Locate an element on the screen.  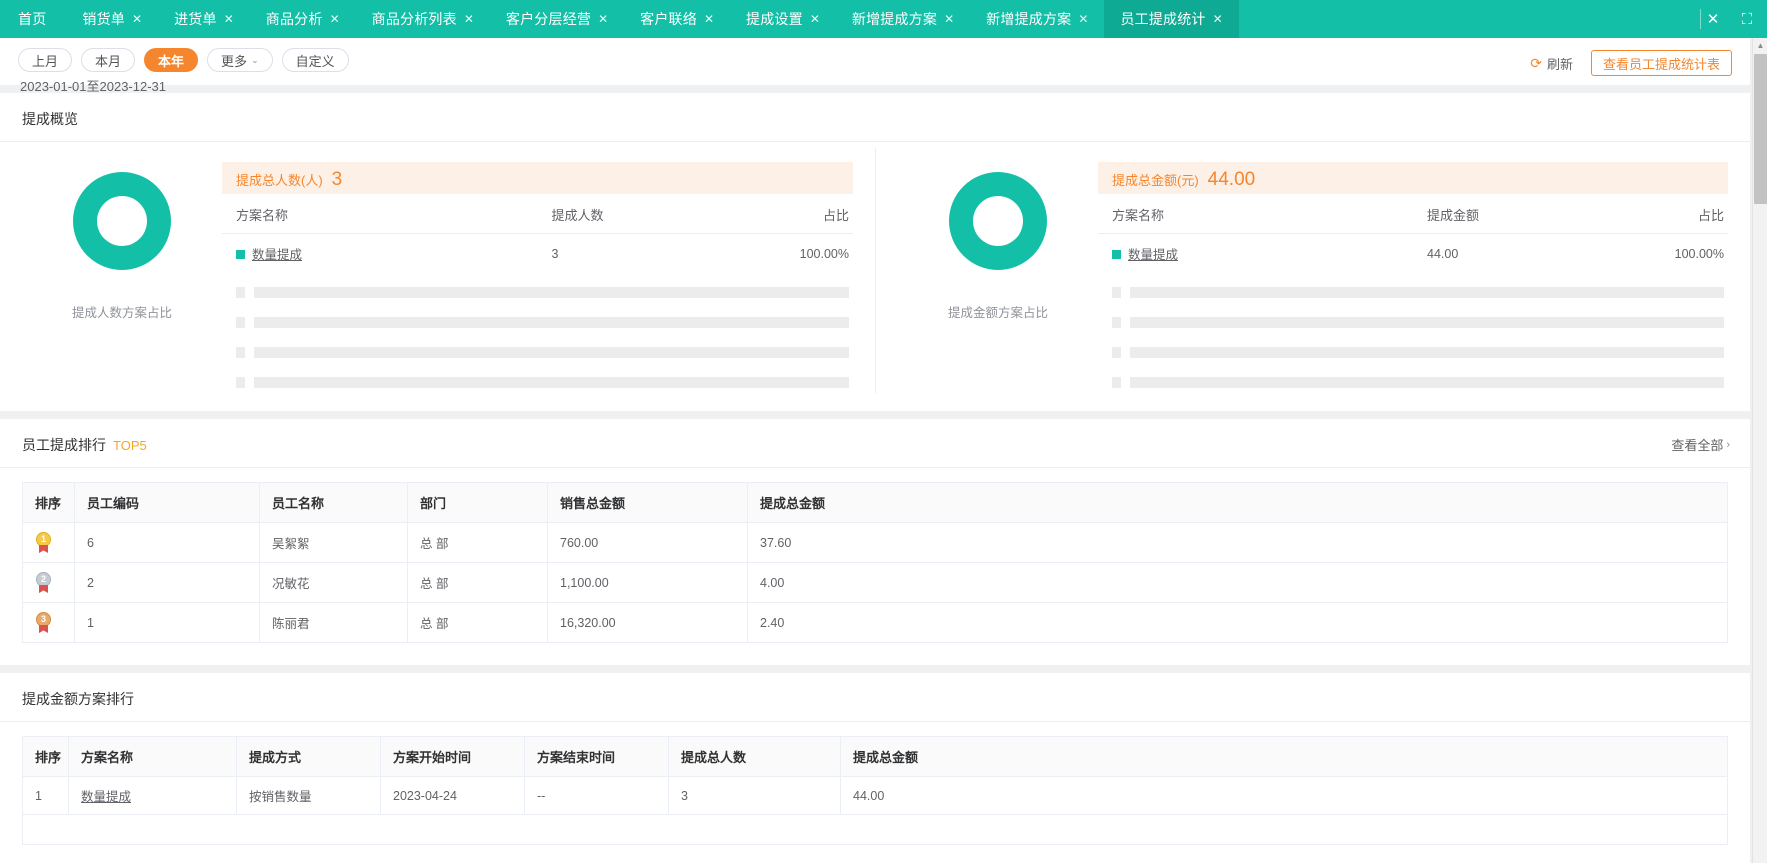
tab-8: 新增提成方案 ✕ is located at coordinates (903, 19).